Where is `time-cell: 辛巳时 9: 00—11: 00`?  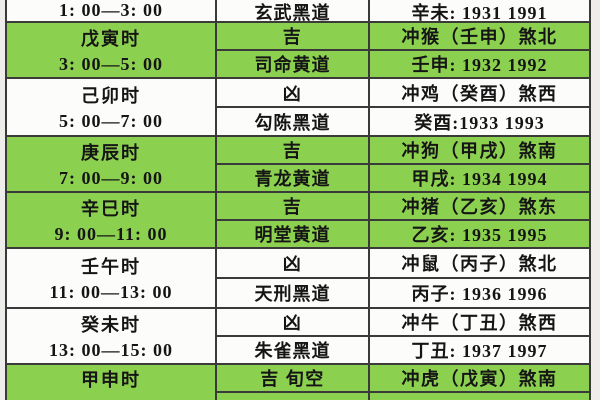 time-cell: 辛巳时 9: 00—11: 00 is located at coordinates (111, 220).